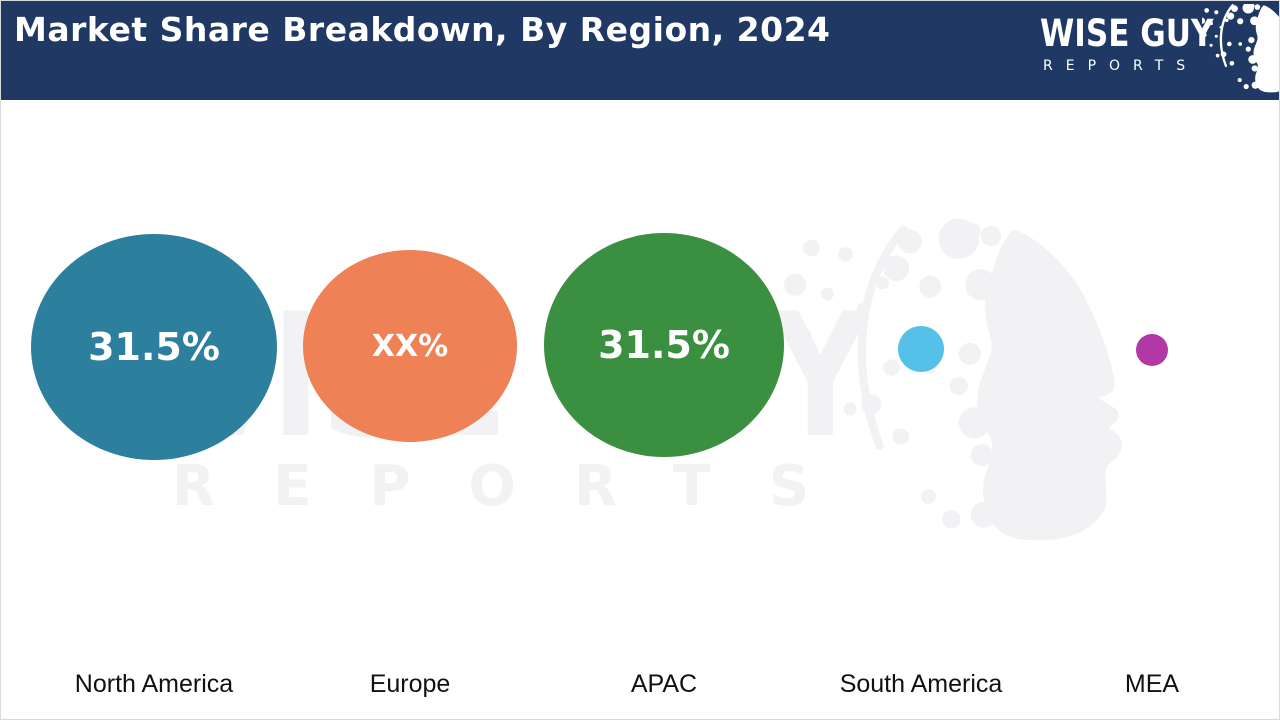 This screenshot has height=720, width=1280. I want to click on bubble-apac: 31.5%, so click(664, 345).